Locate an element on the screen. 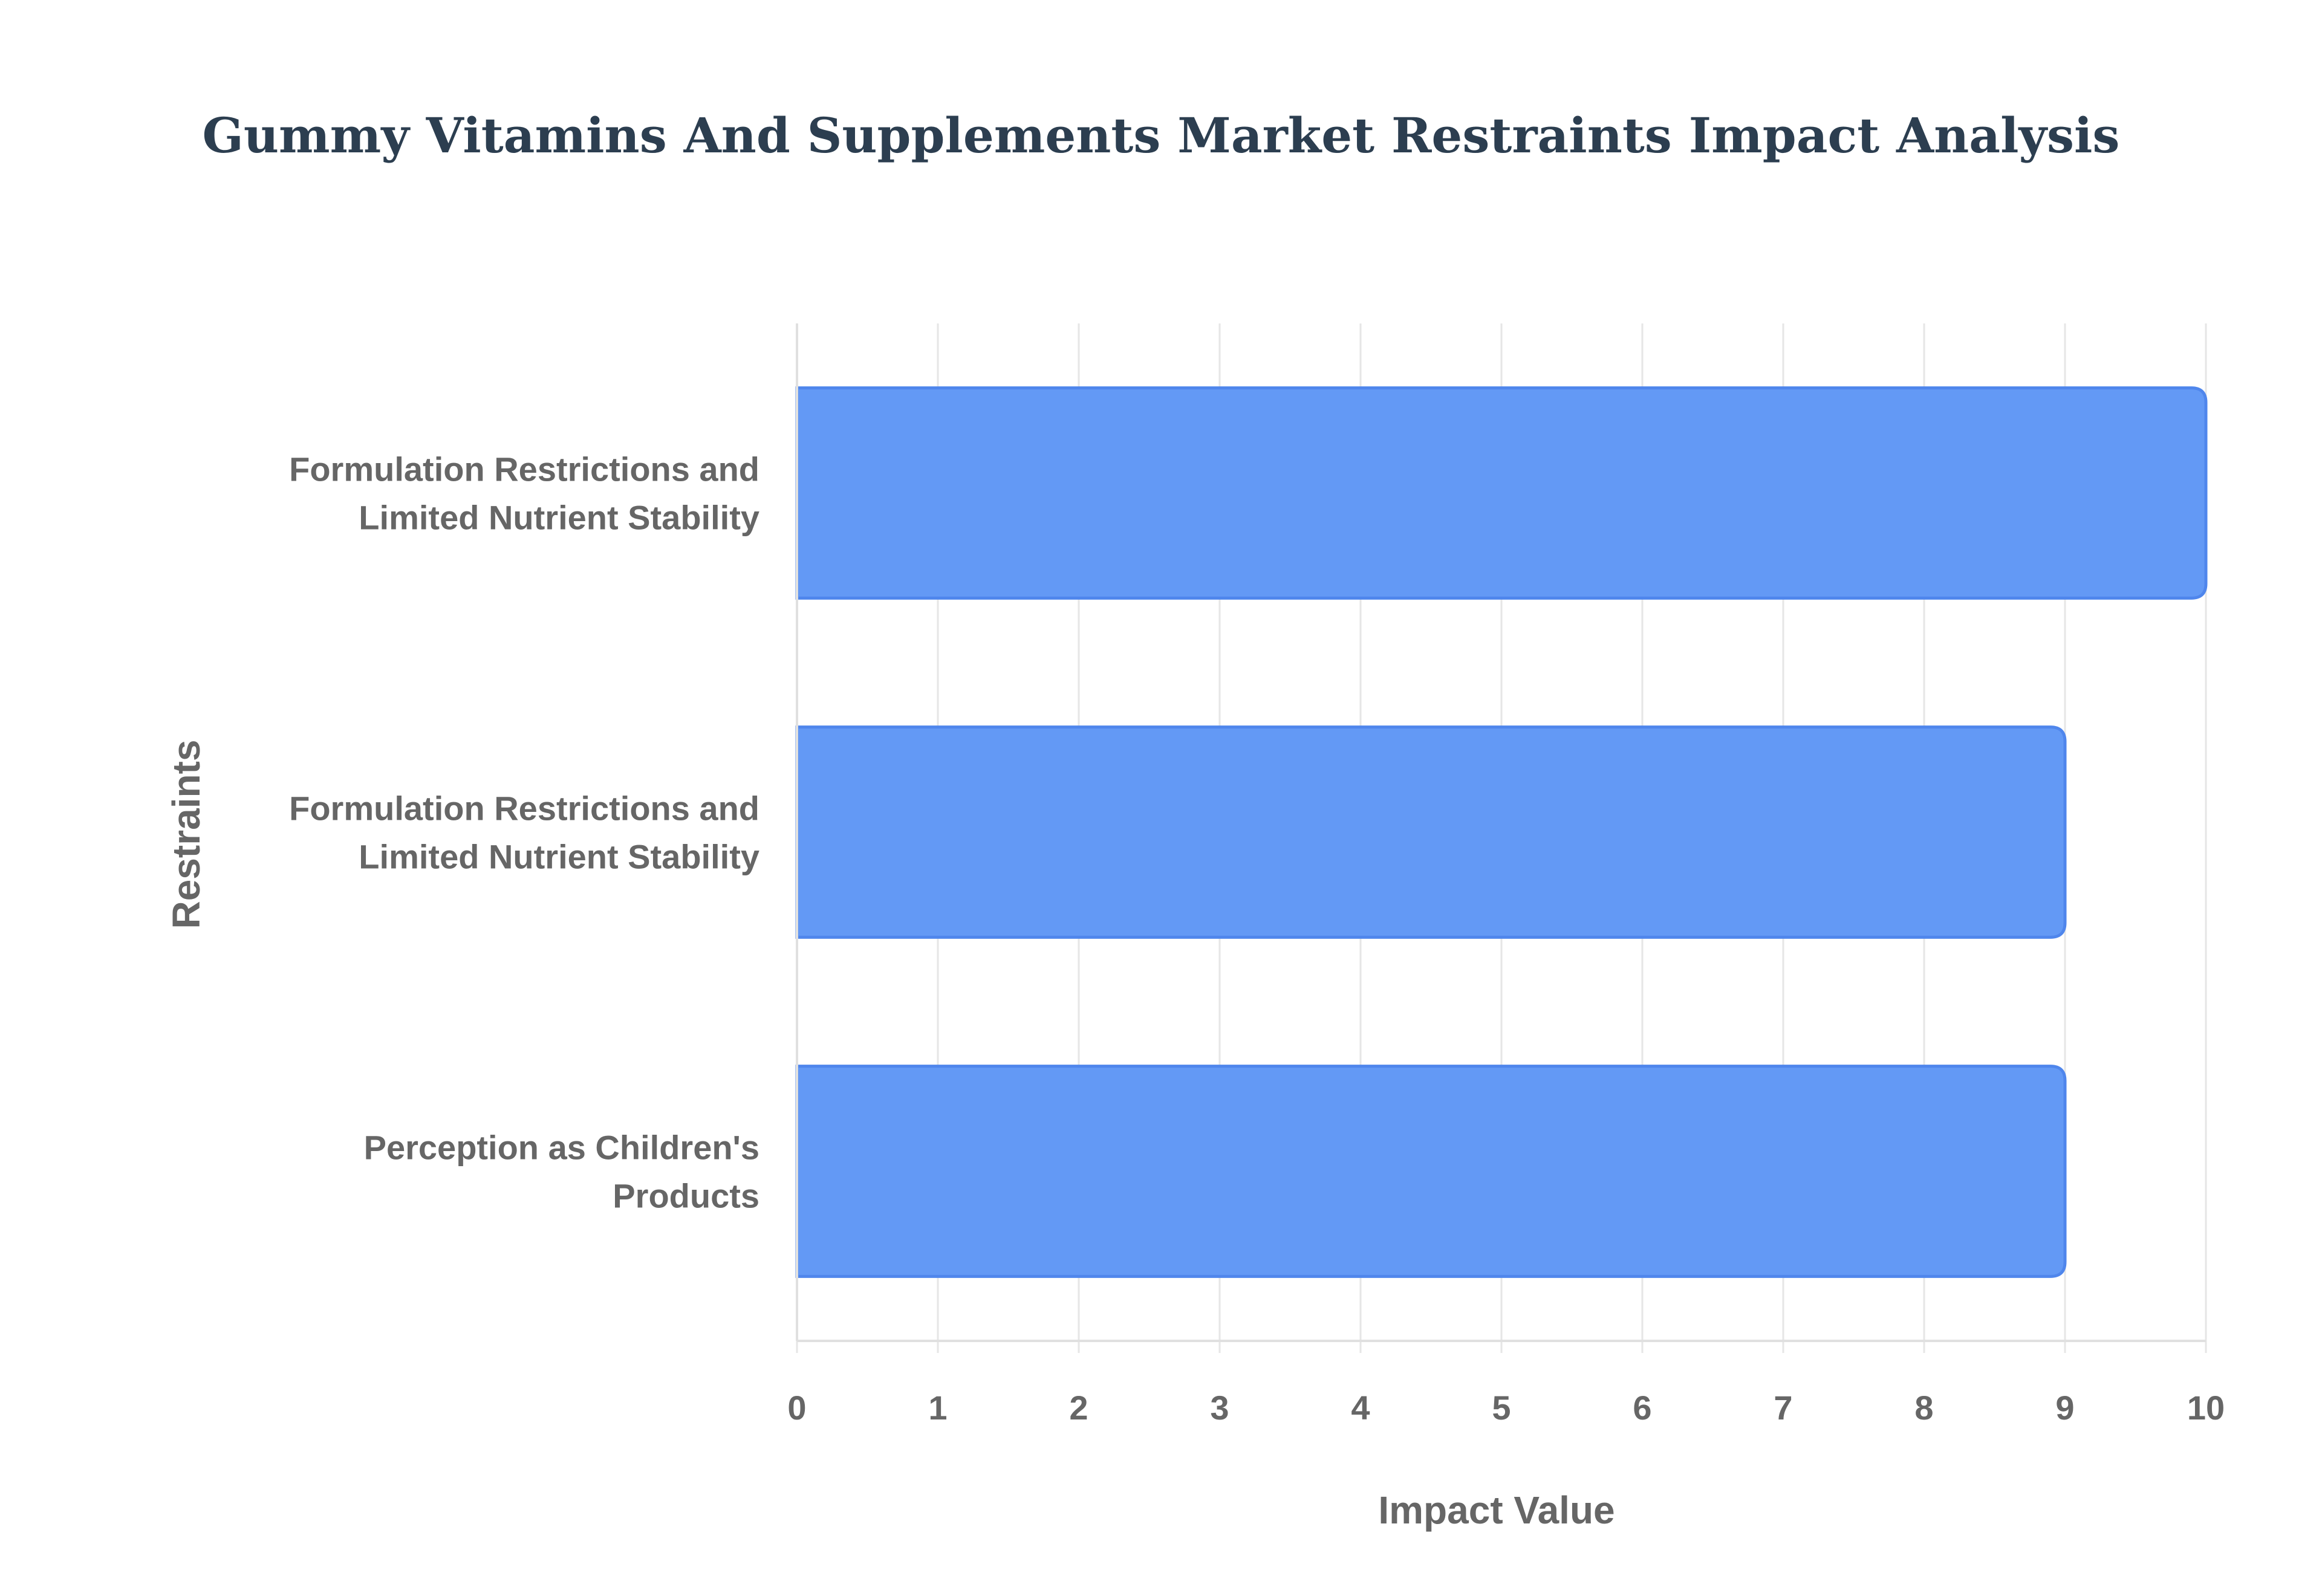 The width and height of the screenshot is (2322, 1596). y-category-label: Products is located at coordinates (686, 1196).